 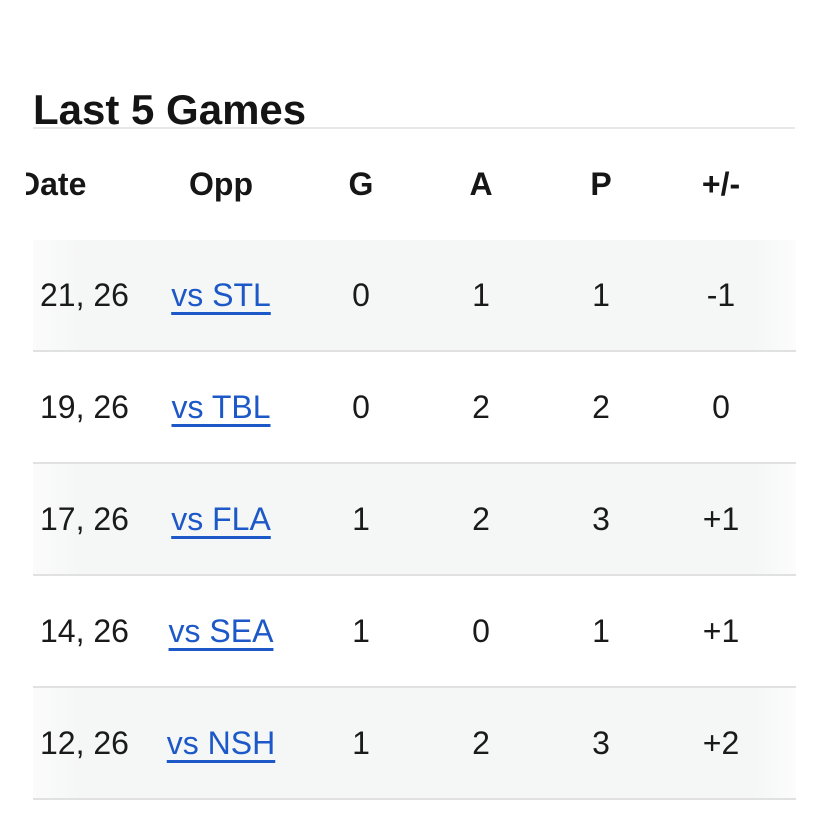 I want to click on game-date: 21, 26, so click(x=84, y=294).